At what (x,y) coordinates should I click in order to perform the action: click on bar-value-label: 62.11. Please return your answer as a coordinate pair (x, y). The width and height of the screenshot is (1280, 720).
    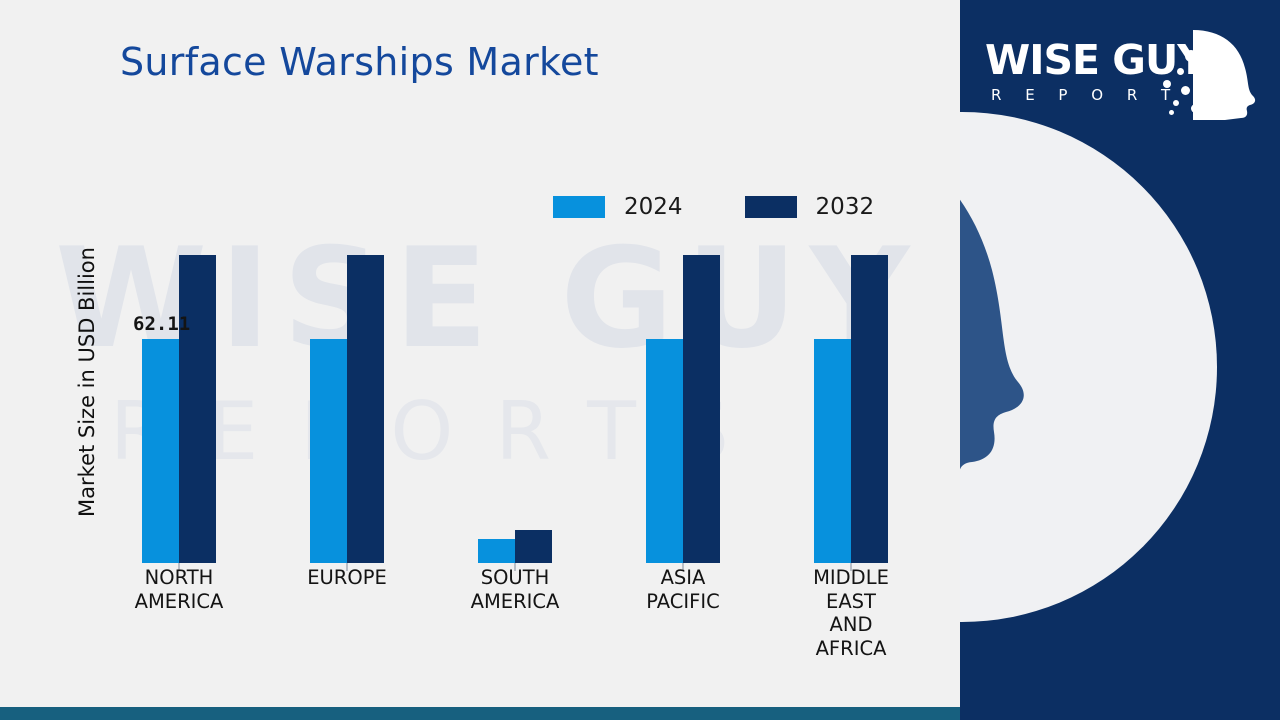
    Looking at the image, I should click on (162, 324).